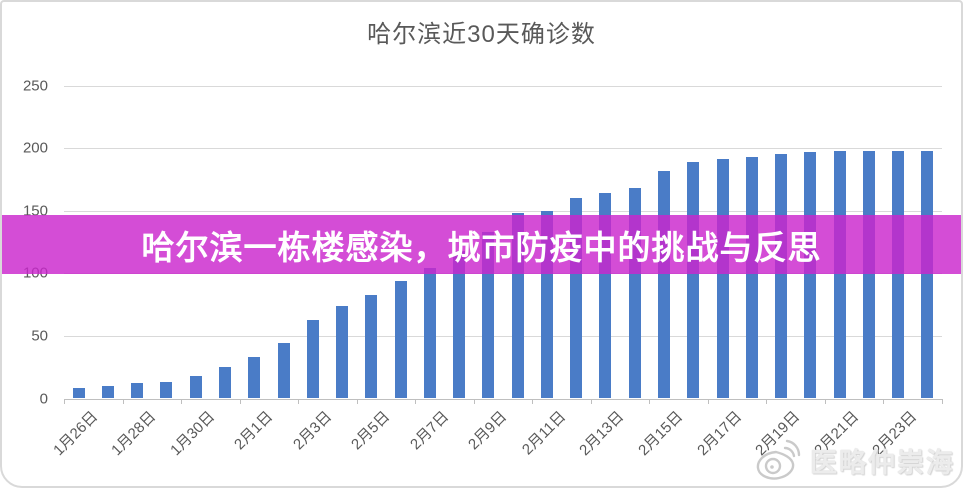 The height and width of the screenshot is (488, 963). Describe the element at coordinates (429, 333) in the screenshot. I see `bar-2月7日` at that location.